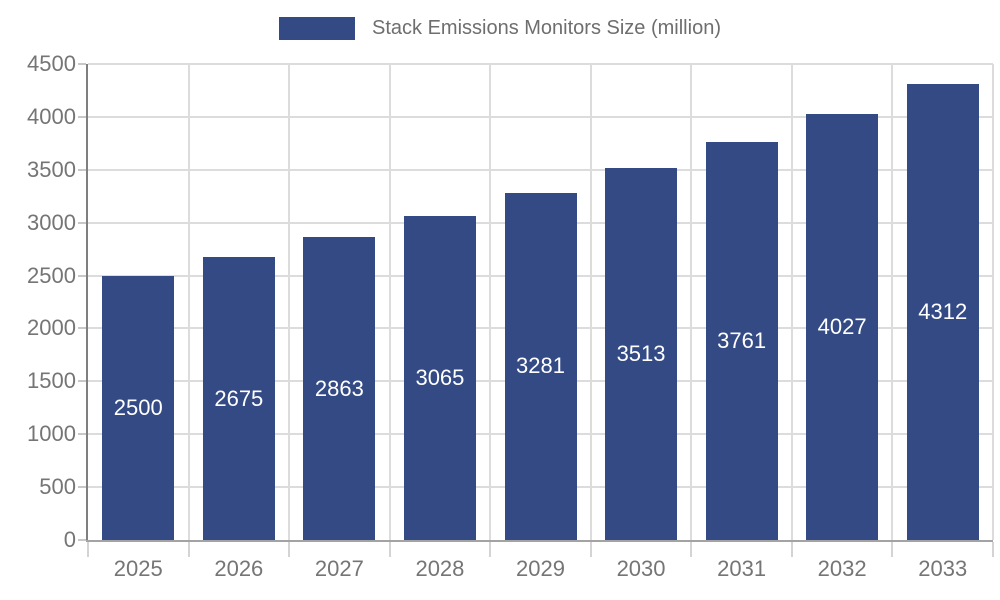 The image size is (1000, 600). What do you see at coordinates (51, 63) in the screenshot?
I see `y-tick-label: 4500` at bounding box center [51, 63].